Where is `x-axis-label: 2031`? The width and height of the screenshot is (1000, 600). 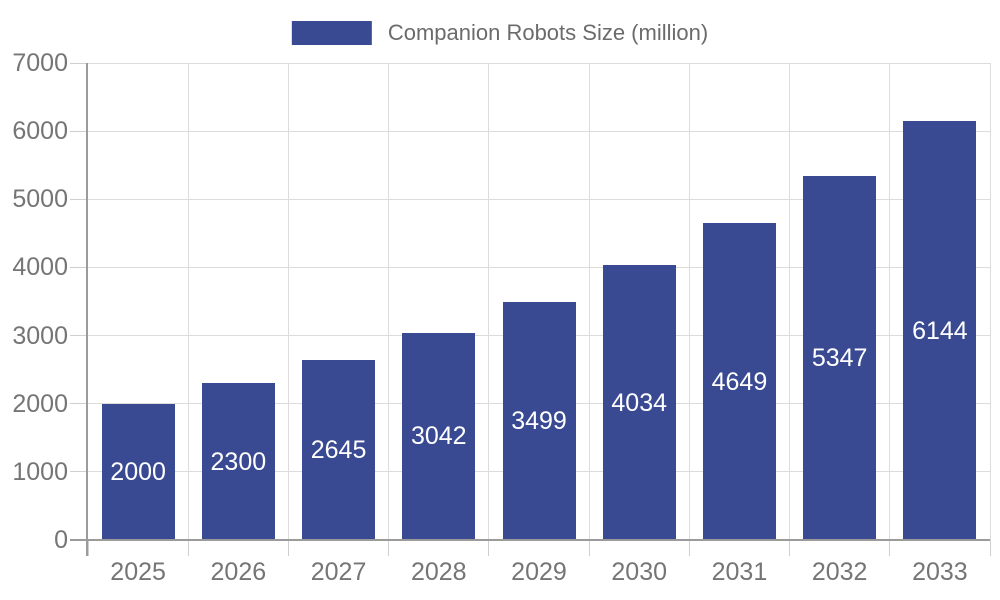 x-axis-label: 2031 is located at coordinates (739, 572).